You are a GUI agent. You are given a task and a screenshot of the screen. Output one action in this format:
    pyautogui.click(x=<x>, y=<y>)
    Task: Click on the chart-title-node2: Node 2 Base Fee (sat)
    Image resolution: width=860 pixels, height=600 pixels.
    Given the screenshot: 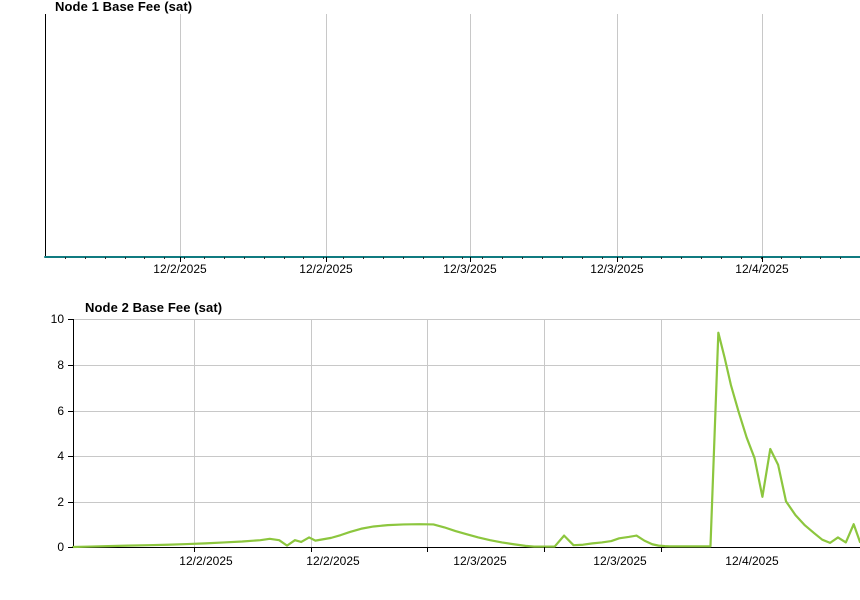 What is the action you would take?
    pyautogui.click(x=154, y=307)
    